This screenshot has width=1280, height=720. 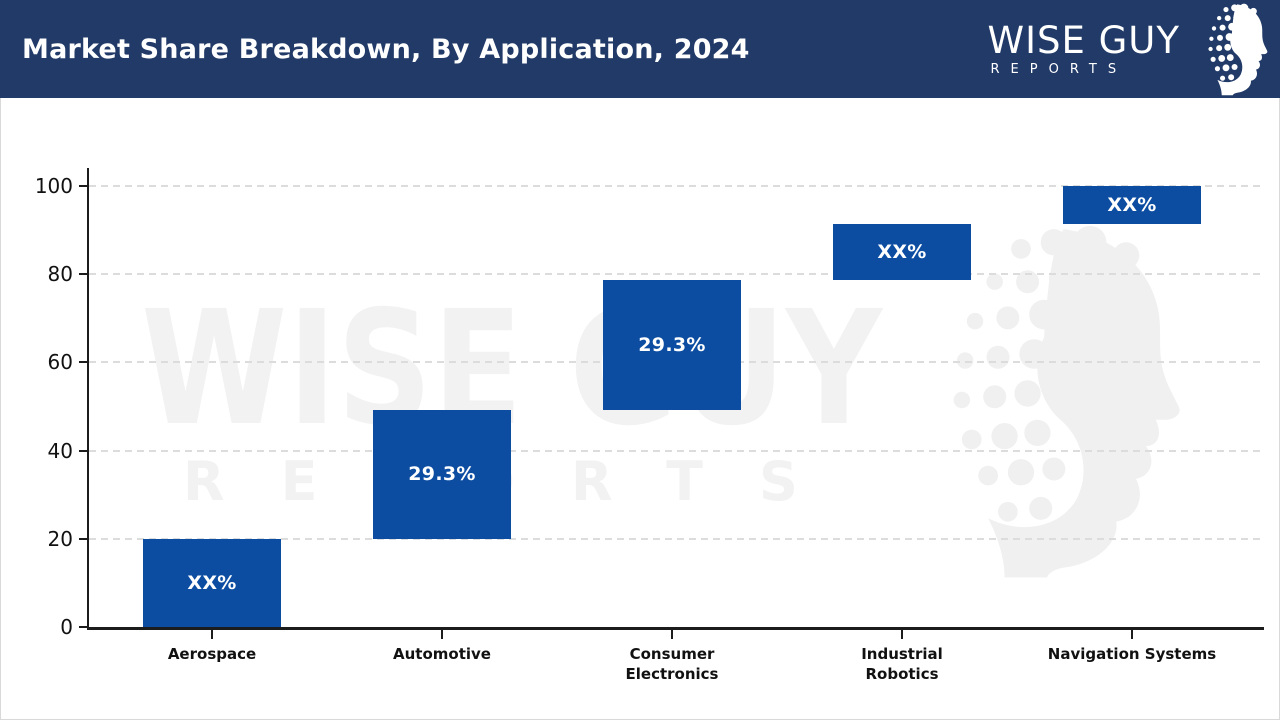 What do you see at coordinates (60, 538) in the screenshot?
I see `y-tick-label: 20` at bounding box center [60, 538].